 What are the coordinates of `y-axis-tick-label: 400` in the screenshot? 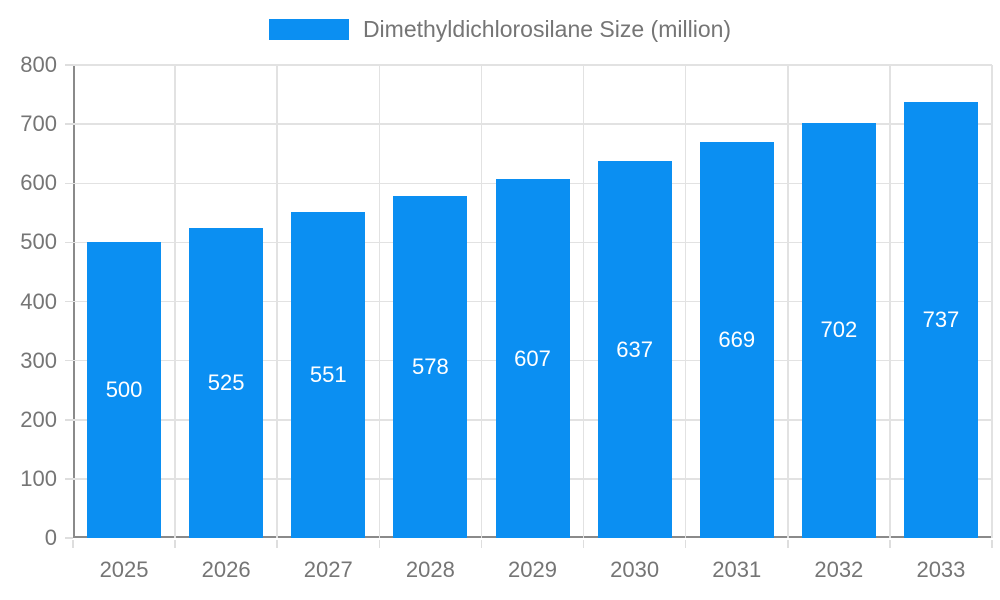 It's located at (38, 301).